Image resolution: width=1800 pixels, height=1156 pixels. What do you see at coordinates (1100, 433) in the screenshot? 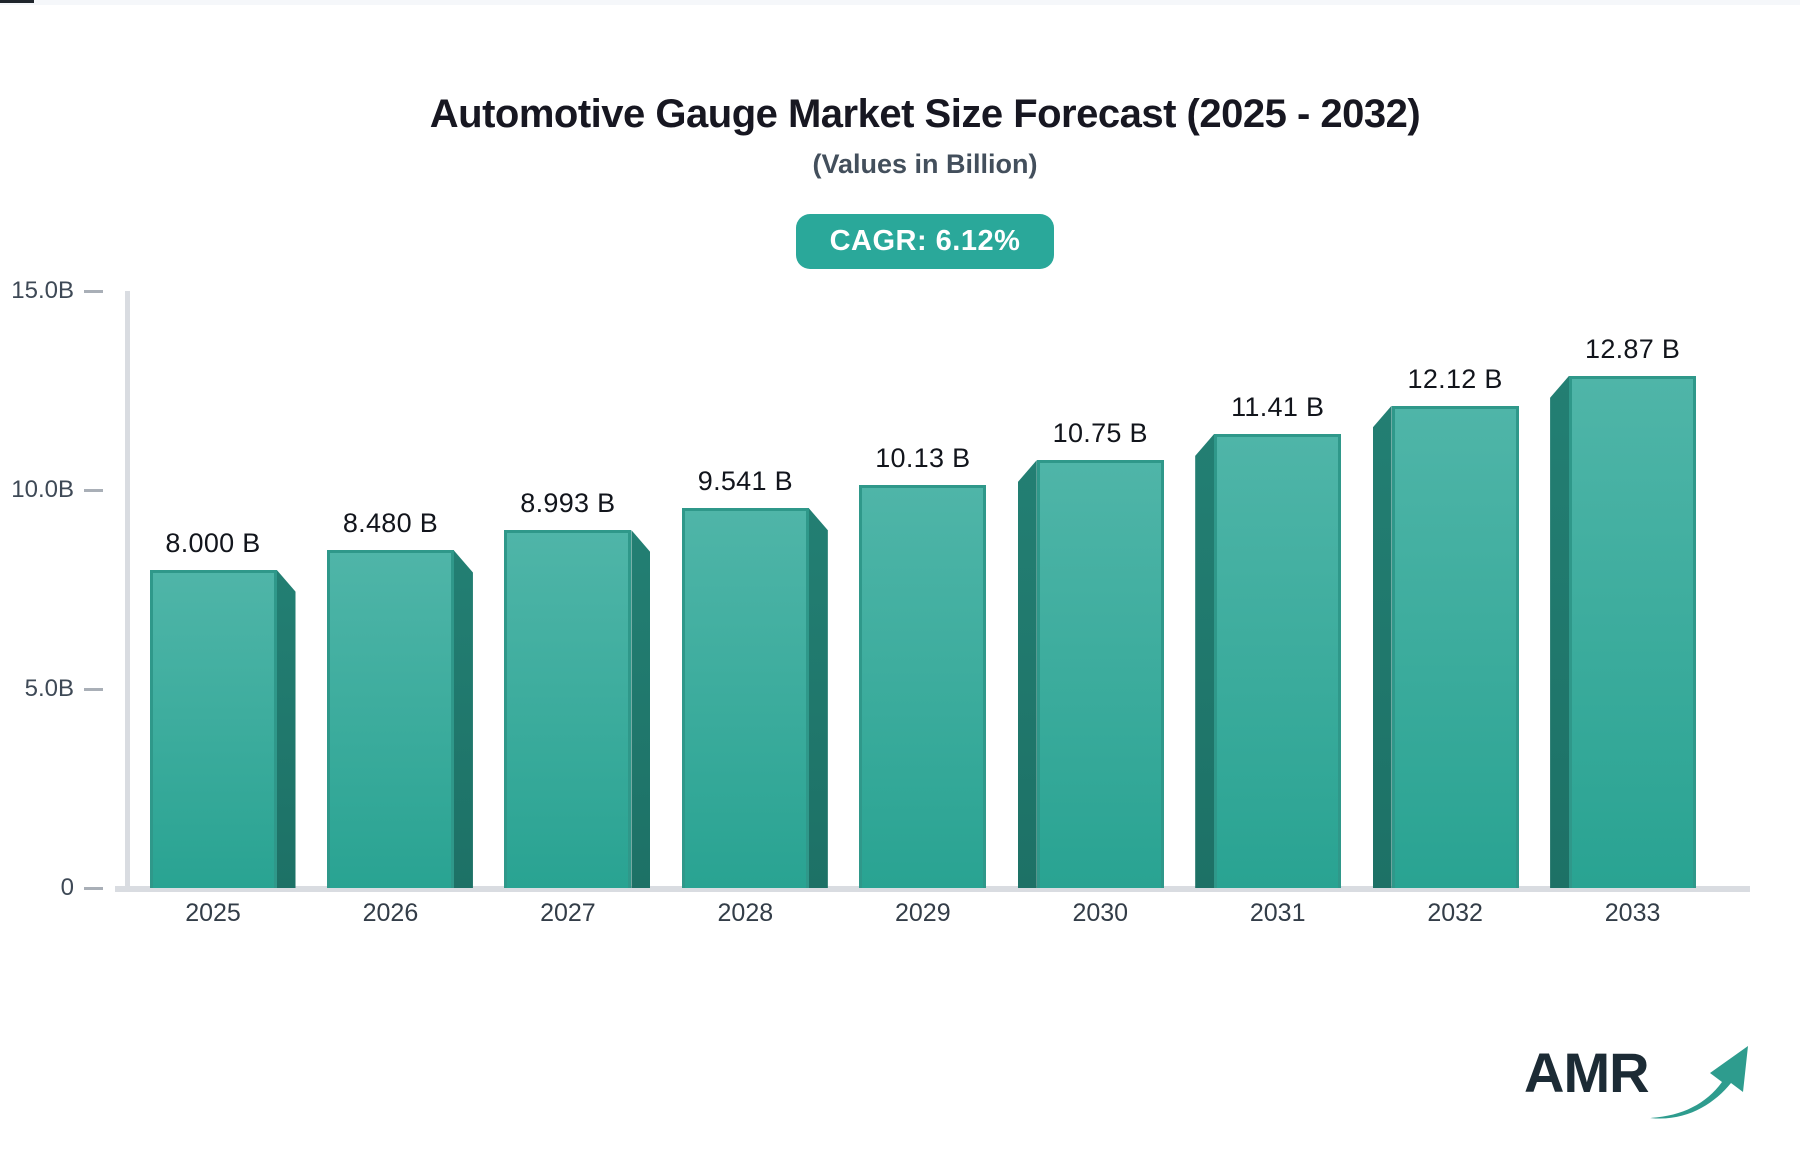
I see `bar-value-label-2030: 10.75 B` at bounding box center [1100, 433].